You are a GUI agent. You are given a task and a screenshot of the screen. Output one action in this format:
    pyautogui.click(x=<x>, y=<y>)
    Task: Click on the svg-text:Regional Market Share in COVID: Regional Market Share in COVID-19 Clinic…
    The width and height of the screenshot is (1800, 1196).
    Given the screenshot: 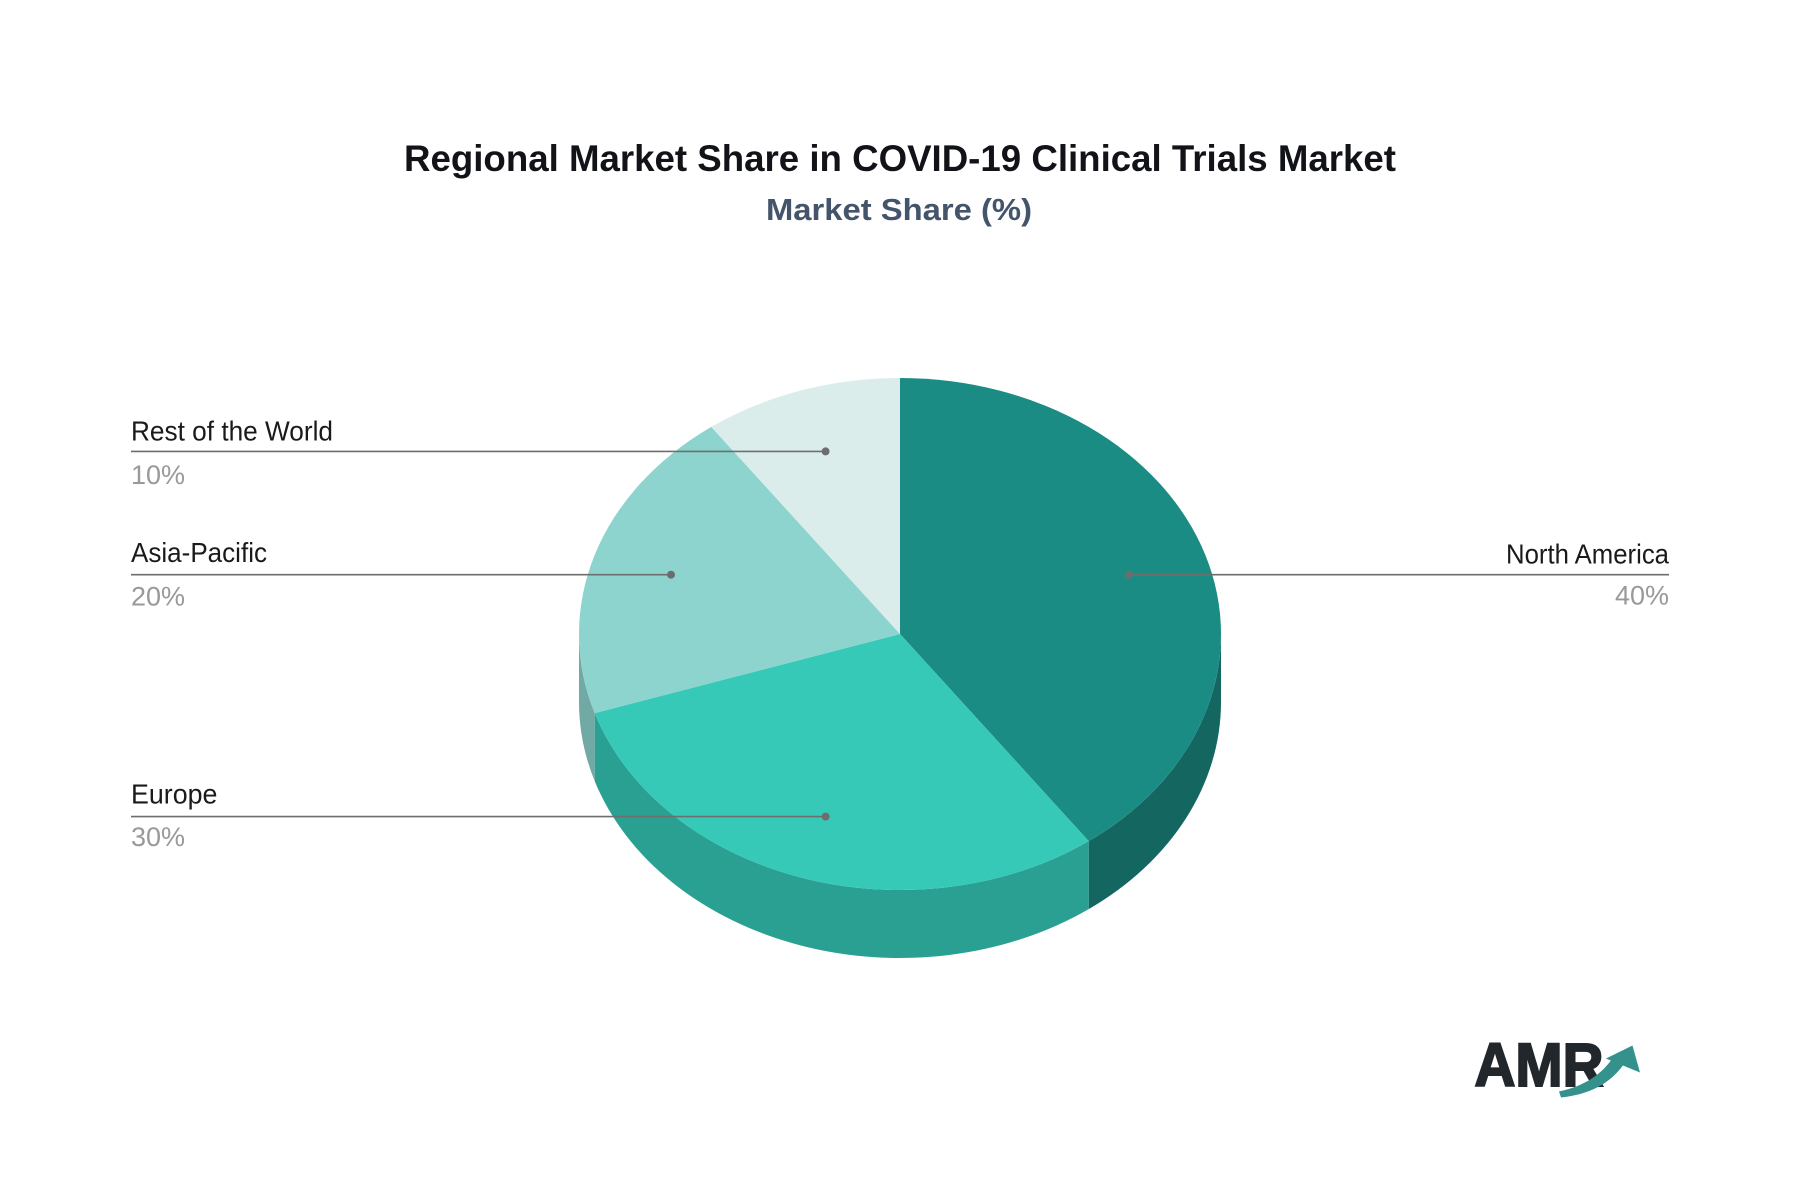 What is the action you would take?
    pyautogui.click(x=900, y=158)
    